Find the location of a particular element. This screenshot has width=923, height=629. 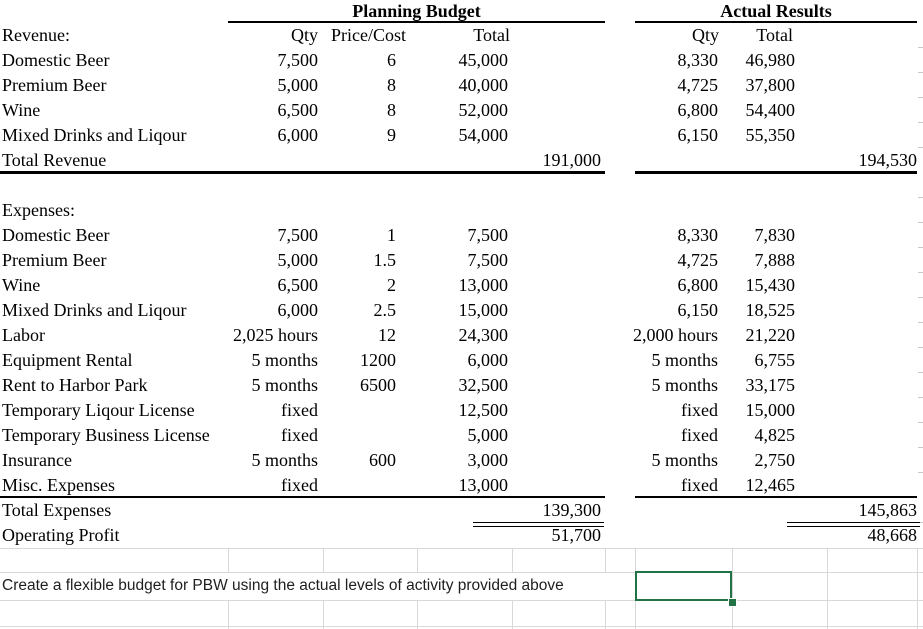

double-rule is located at coordinates (853, 522).